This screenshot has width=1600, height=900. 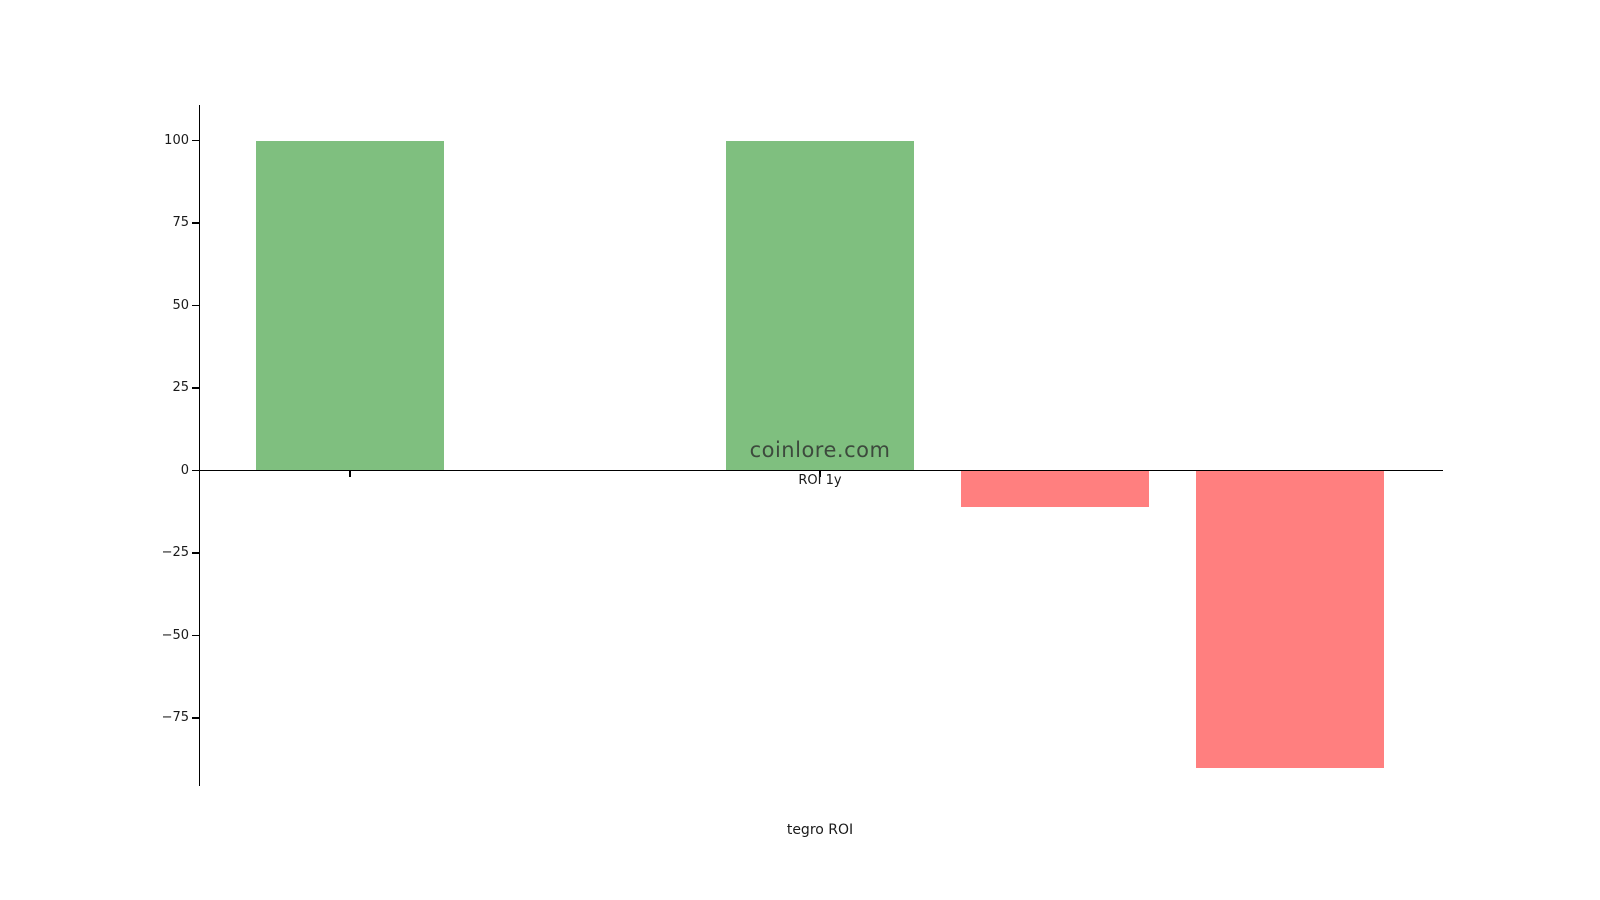 I want to click on y-tick-label: −25, so click(x=175, y=552).